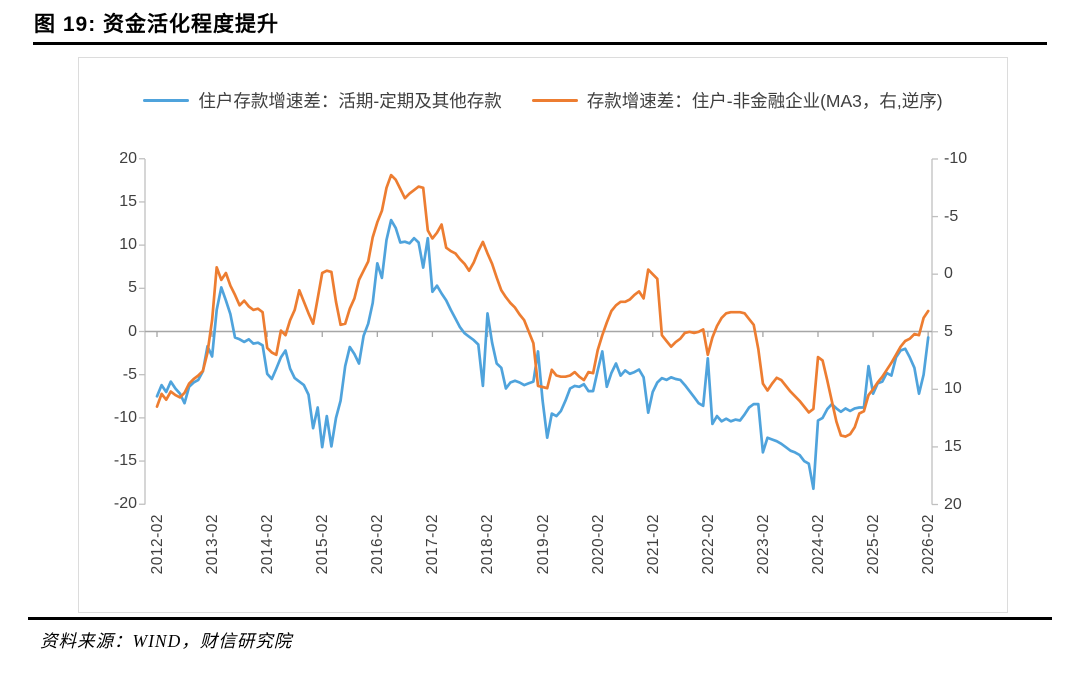 The height and width of the screenshot is (680, 1080). Describe the element at coordinates (874, 544) in the screenshot. I see `x-axis-tick-label: 2025-02` at that location.